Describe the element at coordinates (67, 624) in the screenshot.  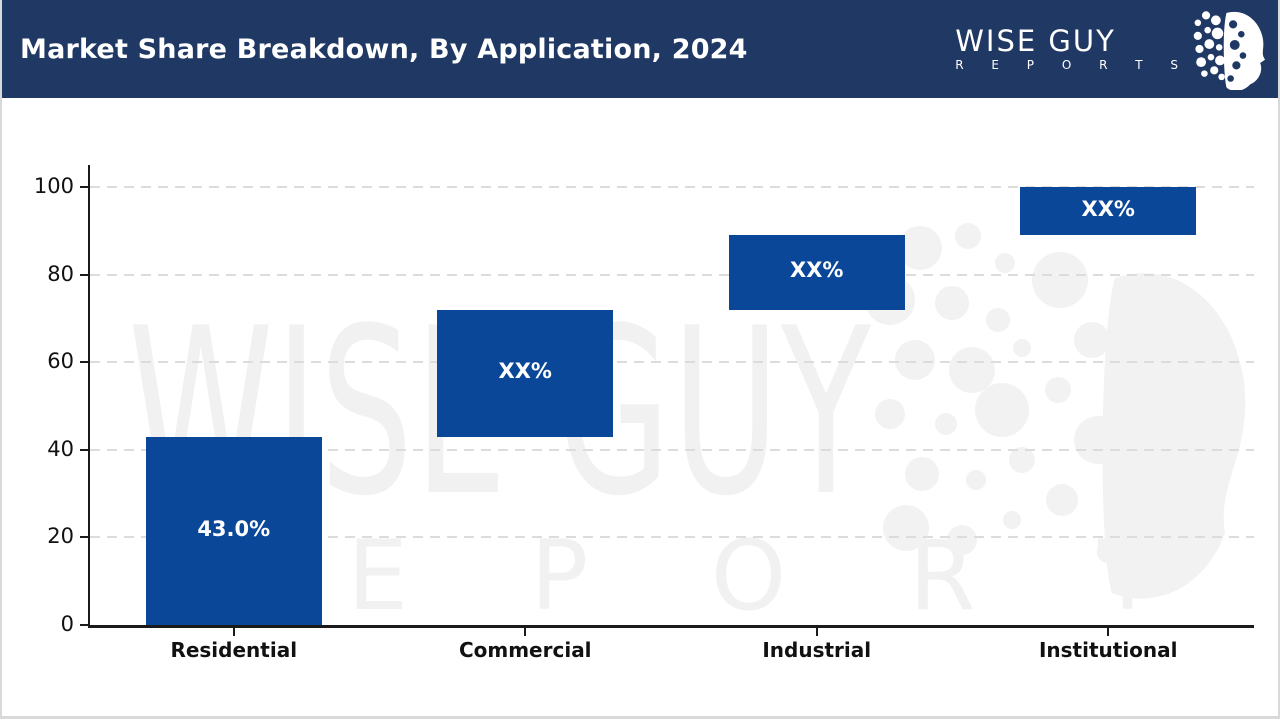
I see `y-tick-label: 0` at that location.